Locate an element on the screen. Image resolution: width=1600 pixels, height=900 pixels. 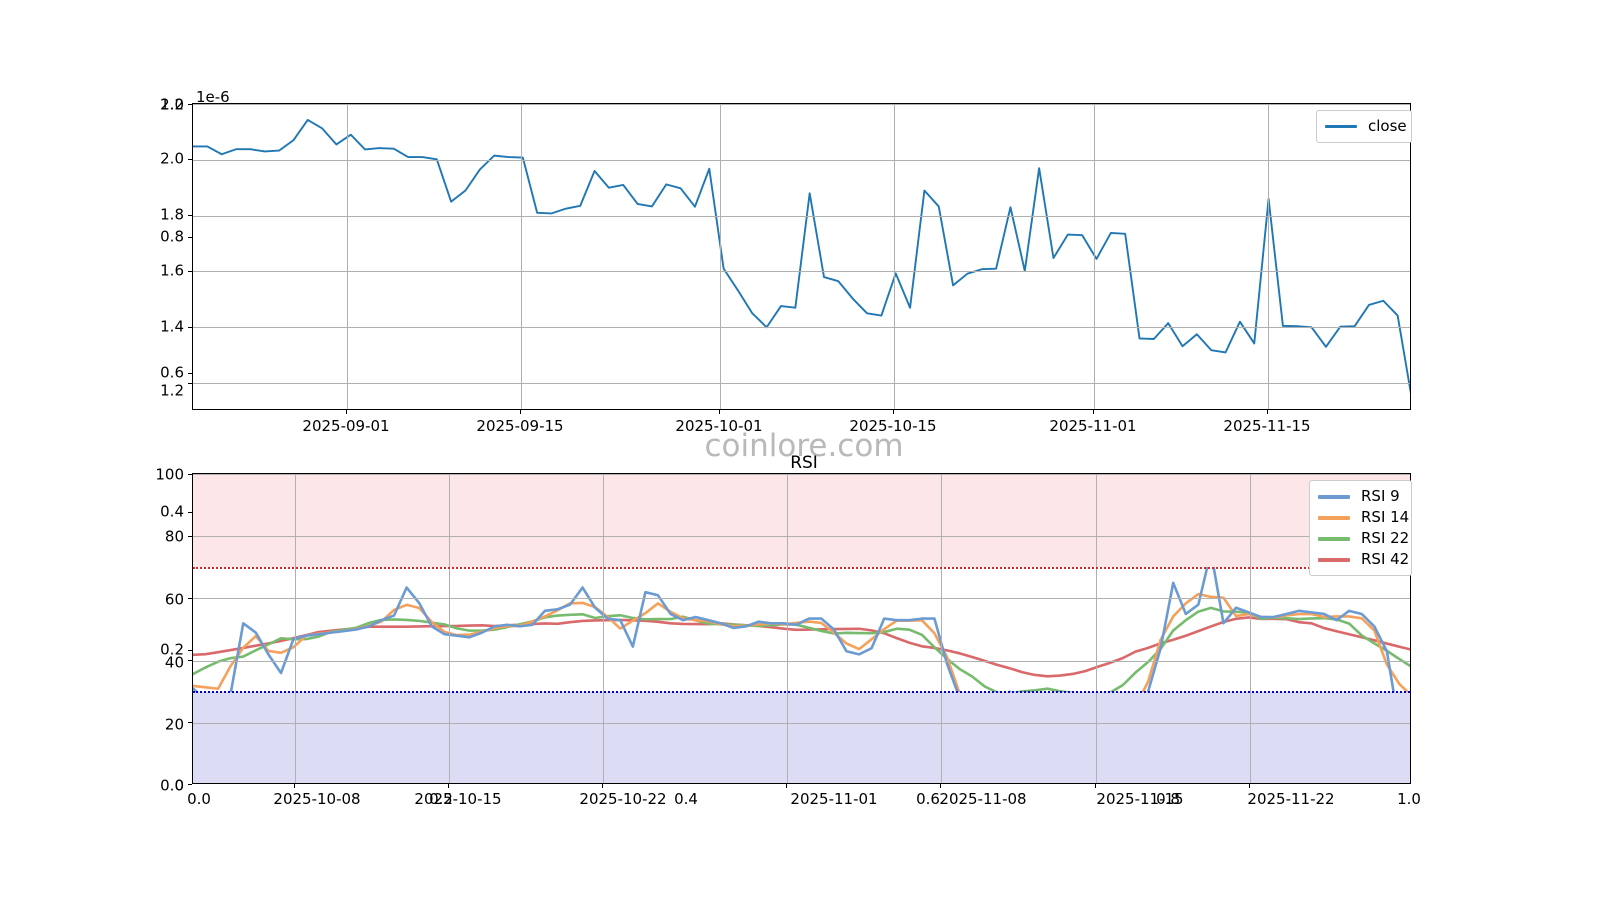
rsi-overlay-xtick-1-0: 1.0 is located at coordinates (1409, 799).